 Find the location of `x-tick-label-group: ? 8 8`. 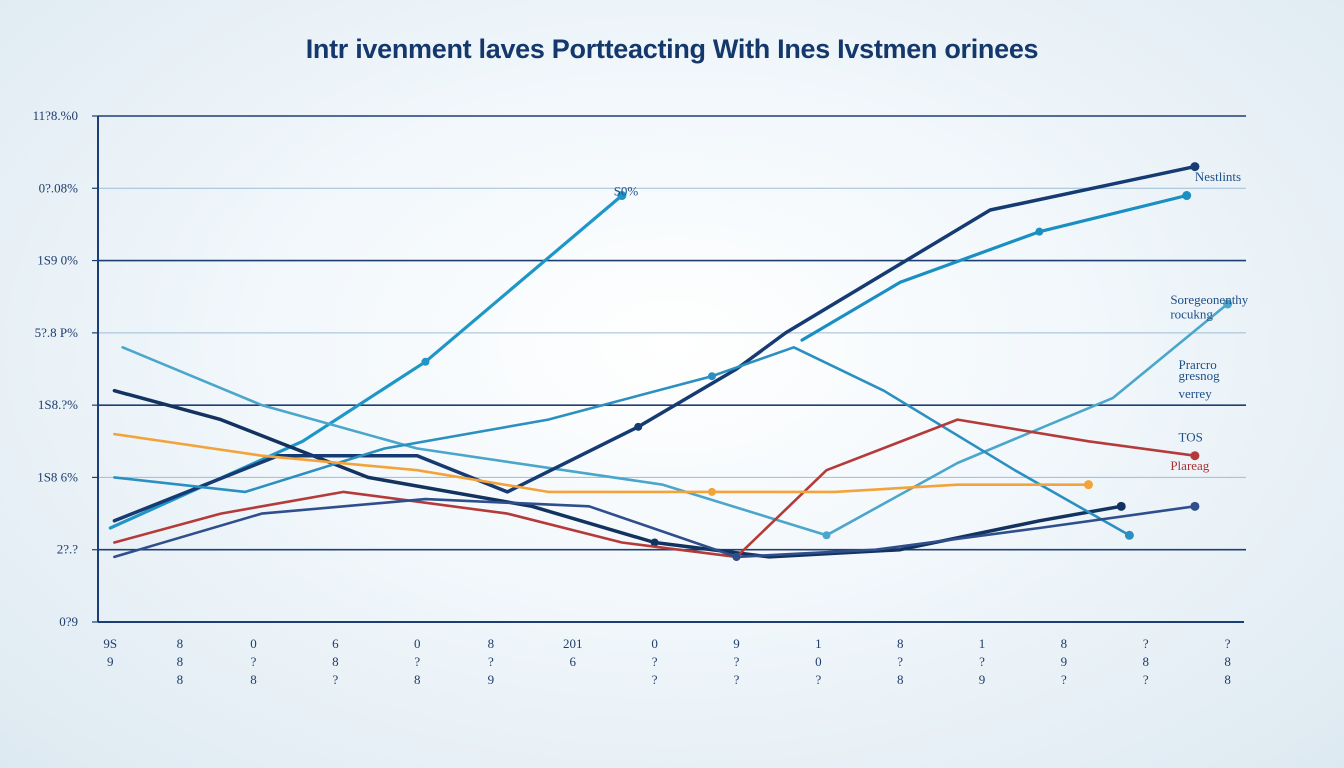

x-tick-label-group: ? 8 8 is located at coordinates (1227, 661).